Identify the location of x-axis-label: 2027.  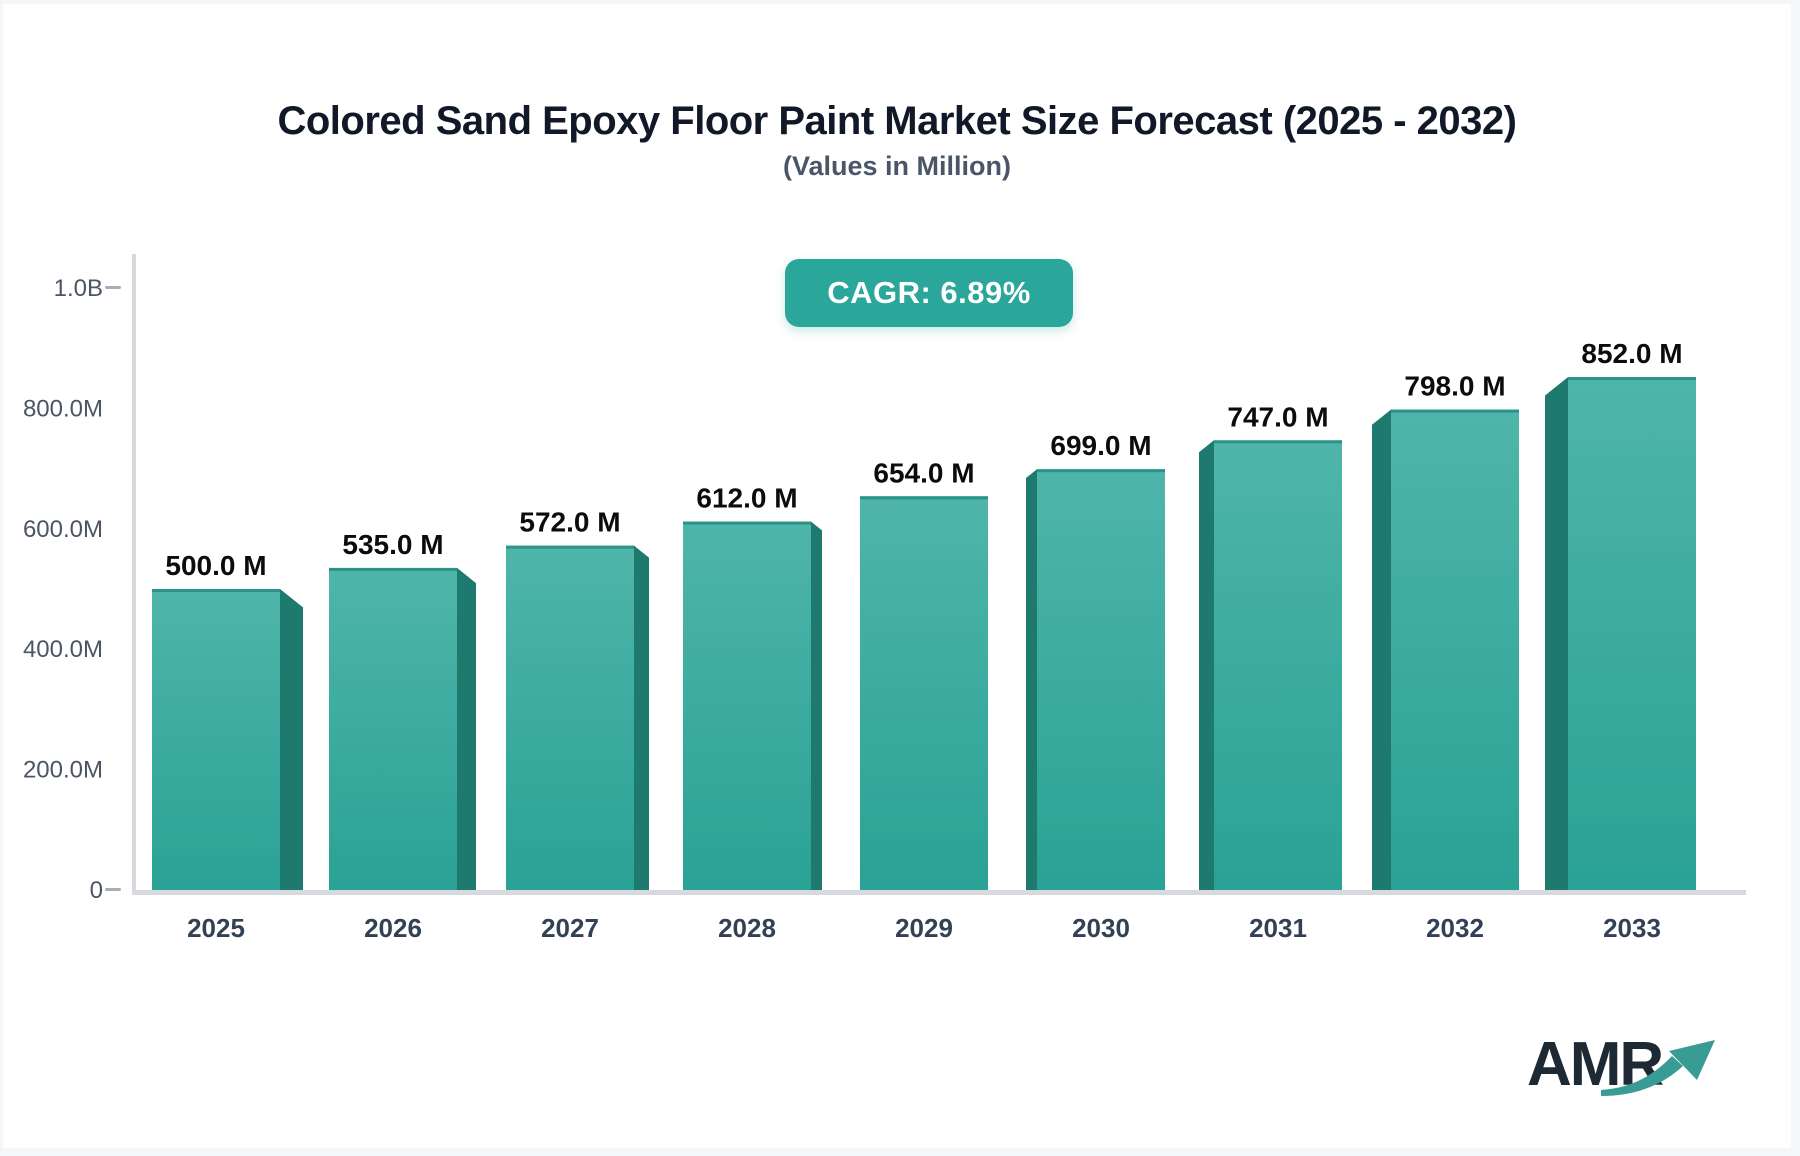
(570, 928).